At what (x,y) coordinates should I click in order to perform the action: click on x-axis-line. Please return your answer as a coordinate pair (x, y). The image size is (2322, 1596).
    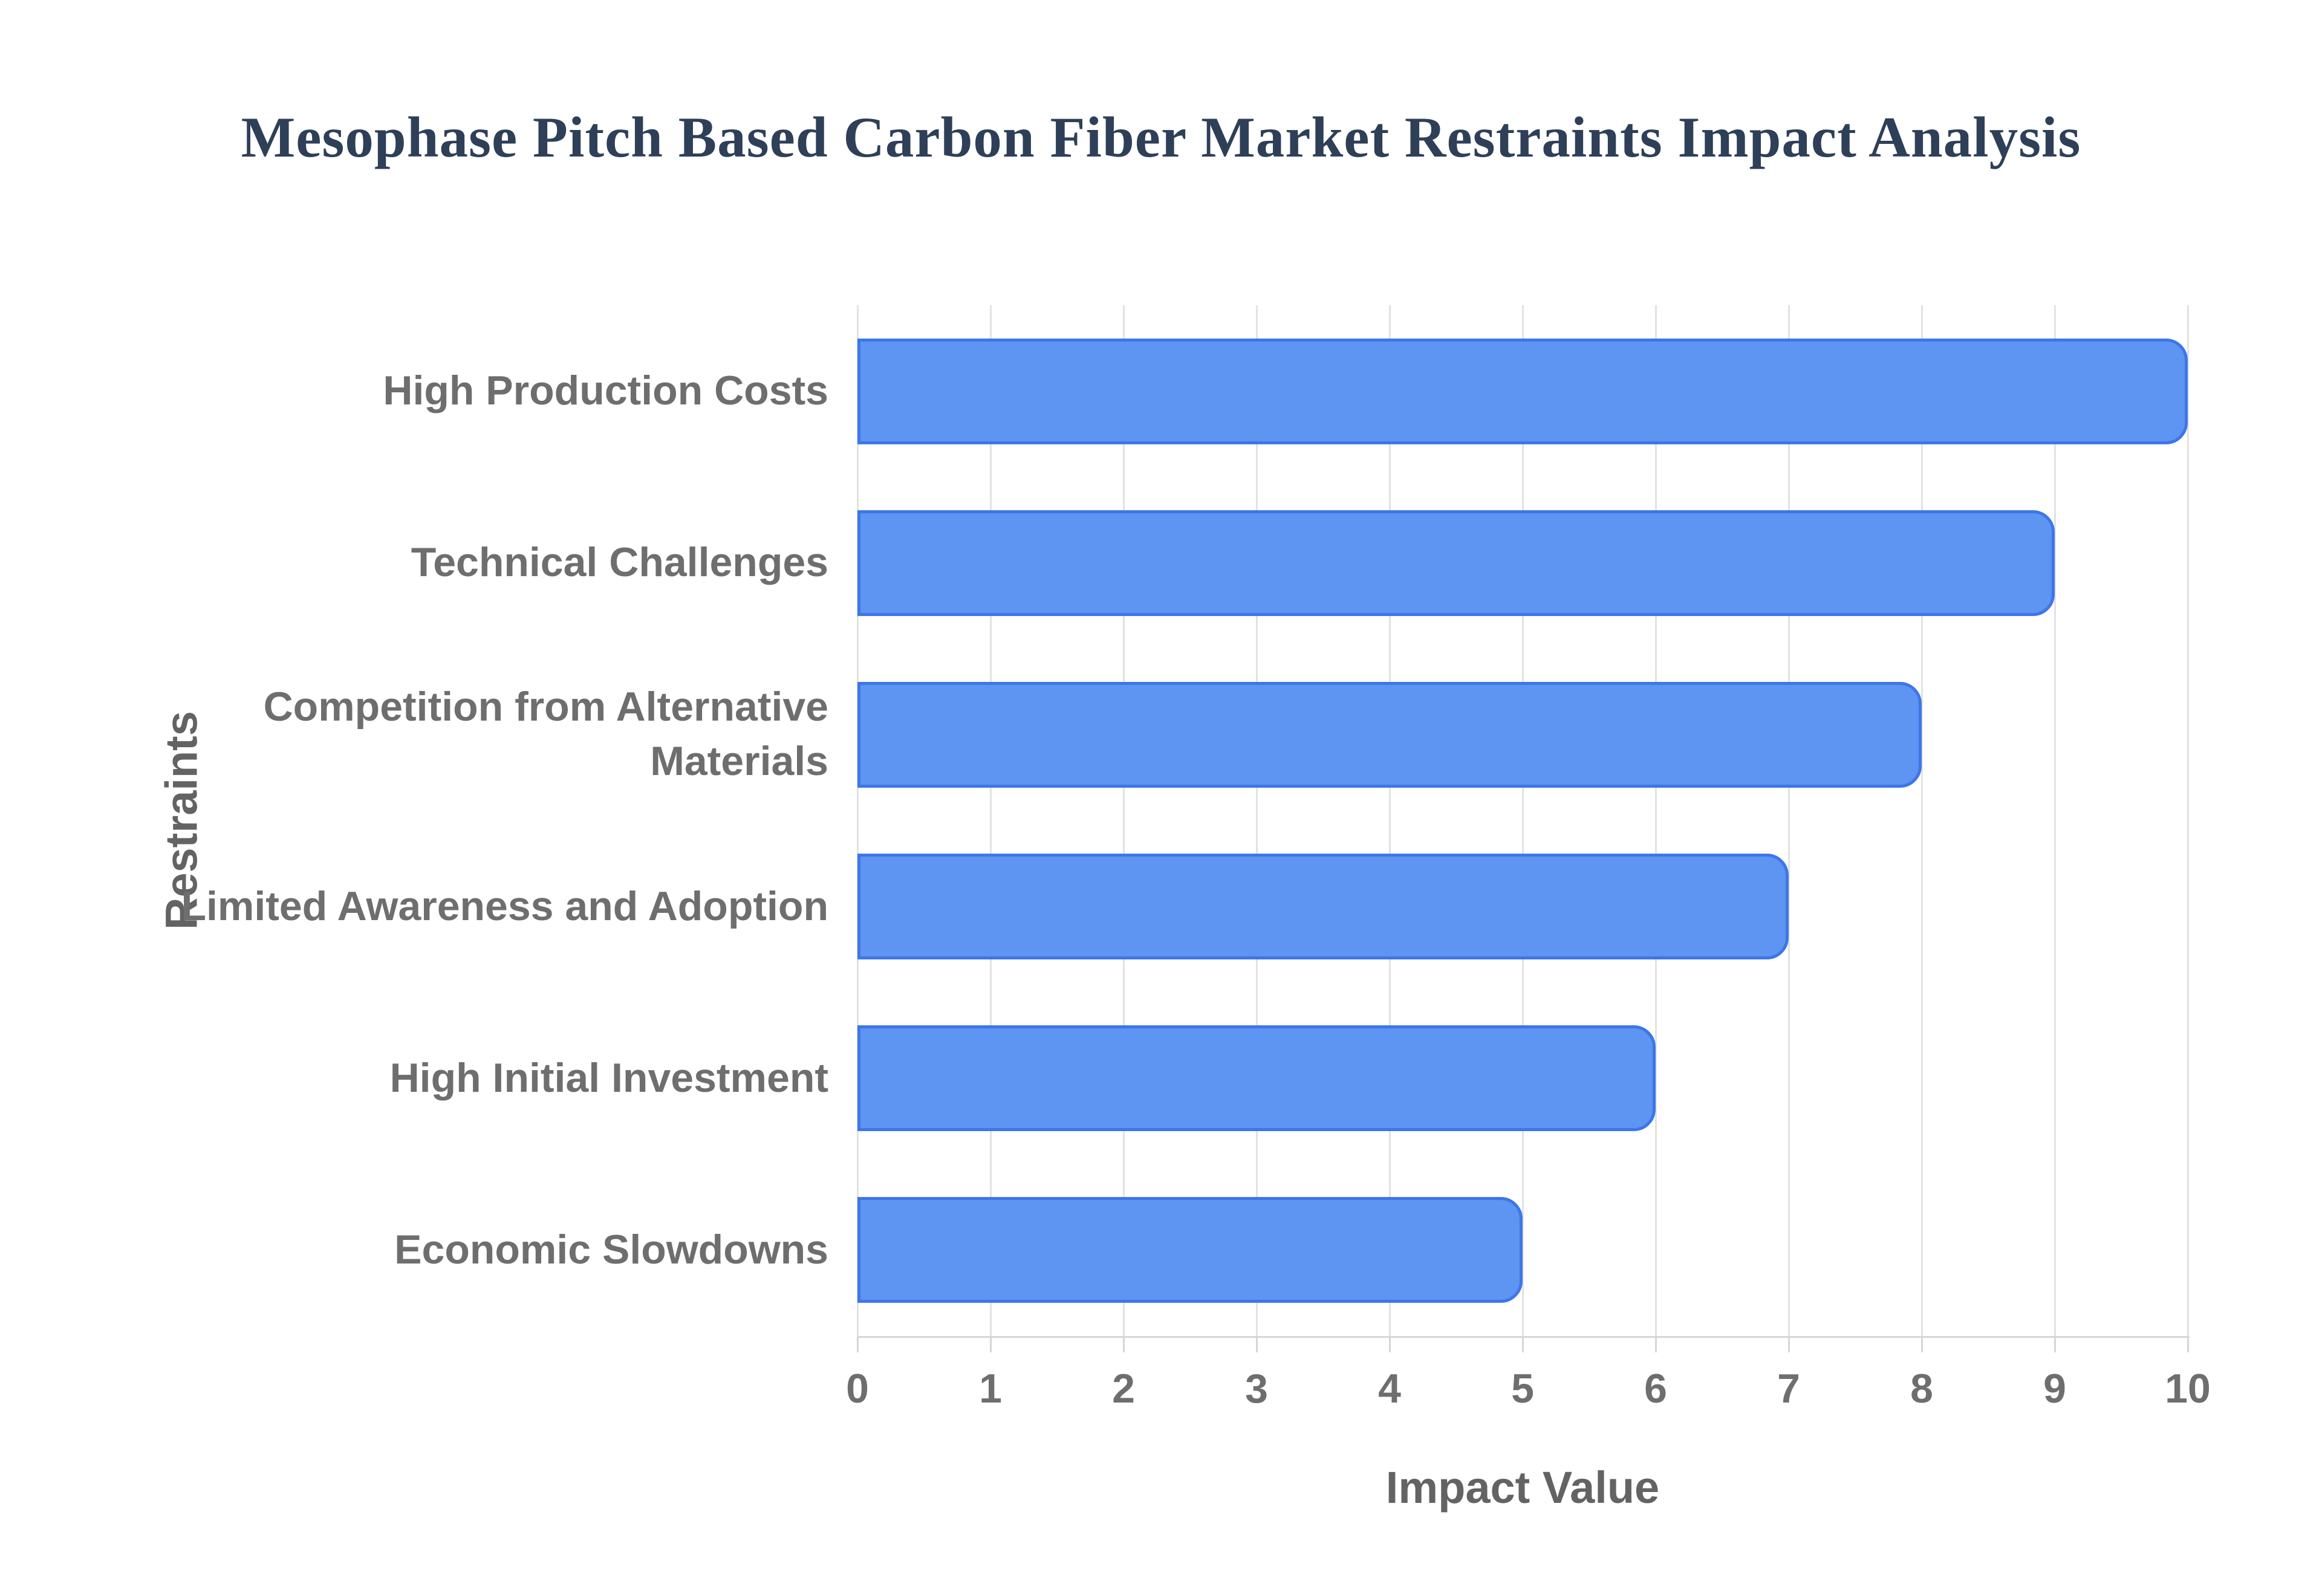
    Looking at the image, I should click on (1523, 1337).